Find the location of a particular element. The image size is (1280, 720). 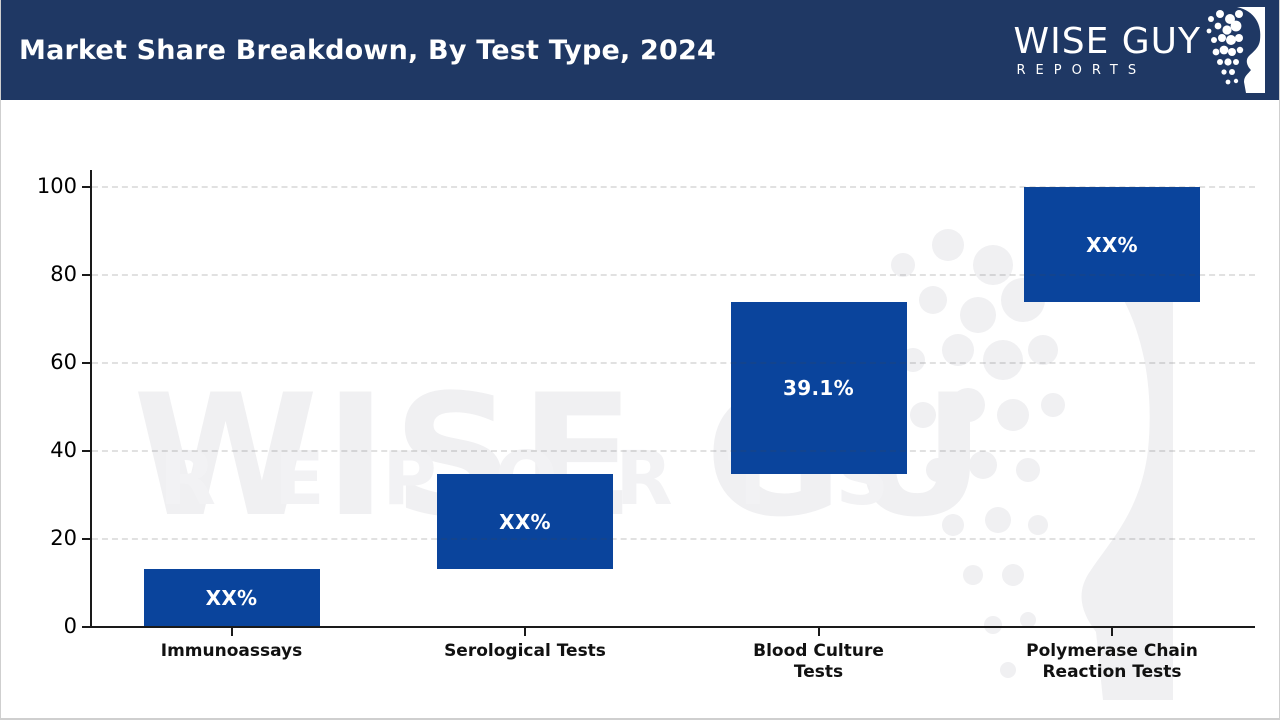

x-tick-serological-tests is located at coordinates (525, 632).